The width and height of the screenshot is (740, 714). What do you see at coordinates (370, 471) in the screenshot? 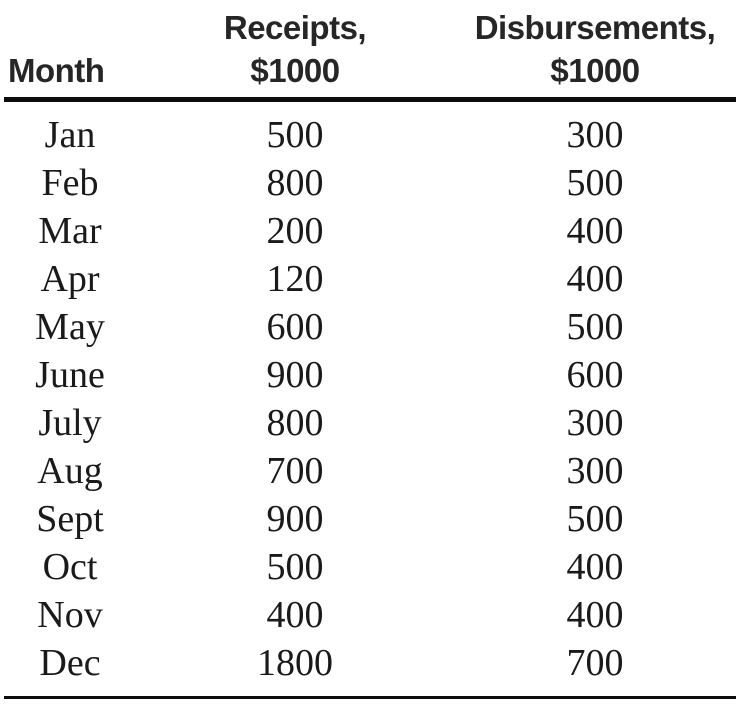
I see `table-row: Aug 700 300` at bounding box center [370, 471].